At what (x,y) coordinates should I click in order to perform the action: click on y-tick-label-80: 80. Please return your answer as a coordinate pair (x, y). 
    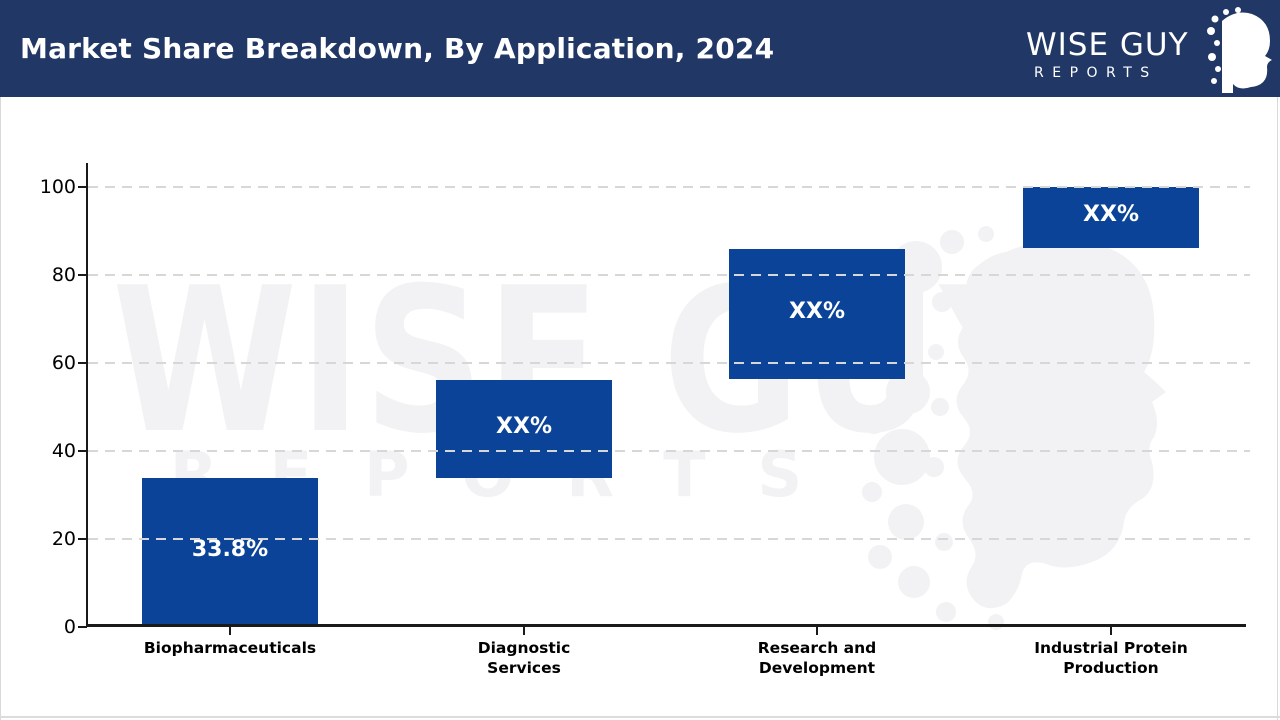
    Looking at the image, I should click on (63, 274).